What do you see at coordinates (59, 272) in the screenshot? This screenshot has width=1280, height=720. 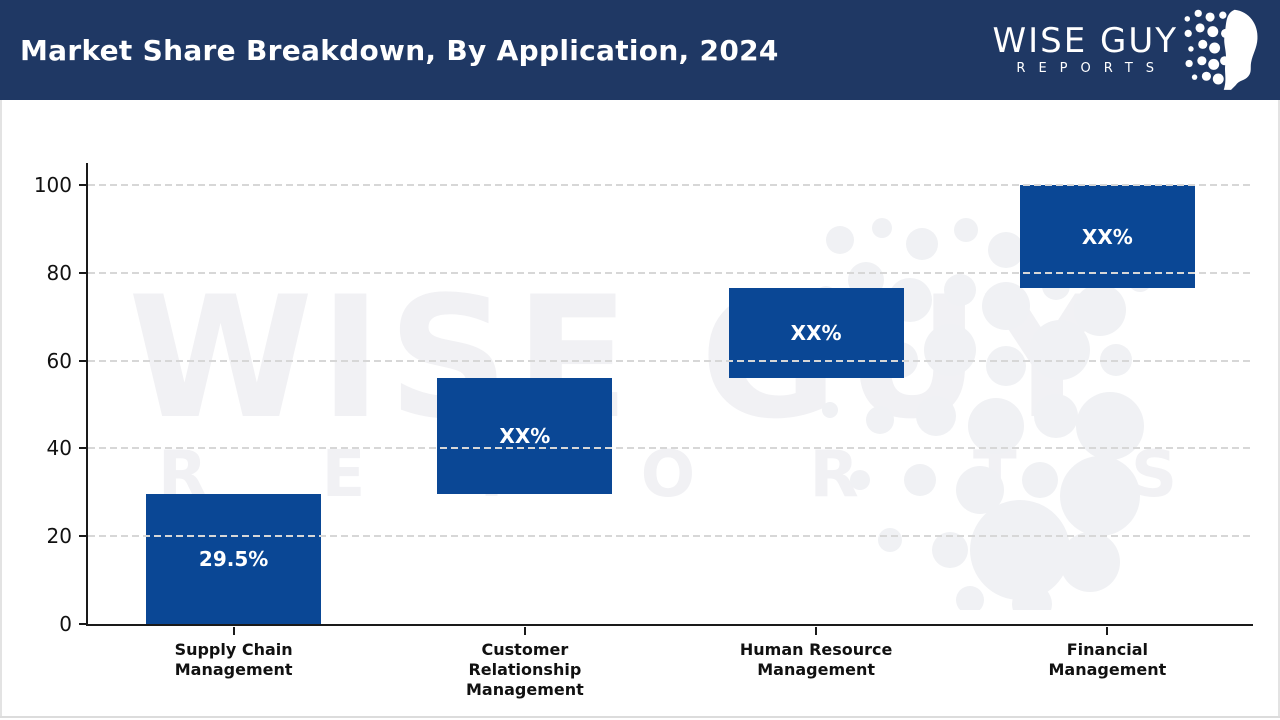 I see `y-tick-label: 80` at bounding box center [59, 272].